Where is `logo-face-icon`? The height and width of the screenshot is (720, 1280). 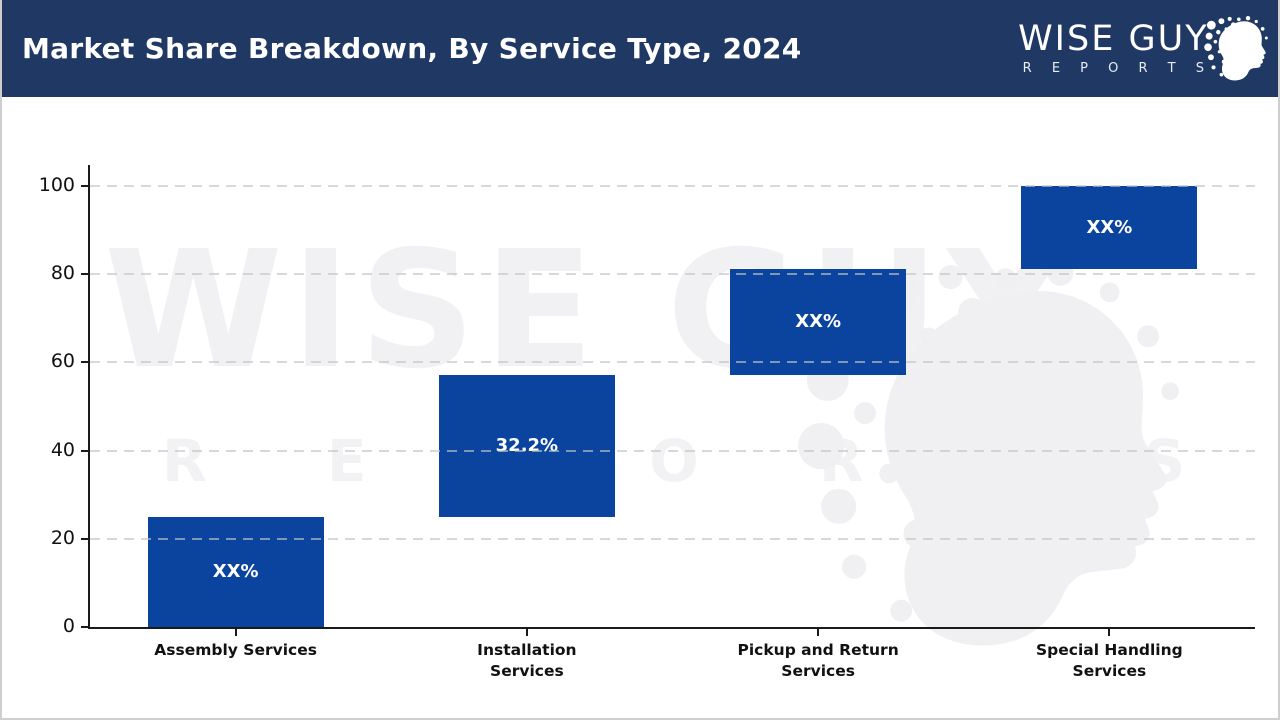 logo-face-icon is located at coordinates (1237, 49).